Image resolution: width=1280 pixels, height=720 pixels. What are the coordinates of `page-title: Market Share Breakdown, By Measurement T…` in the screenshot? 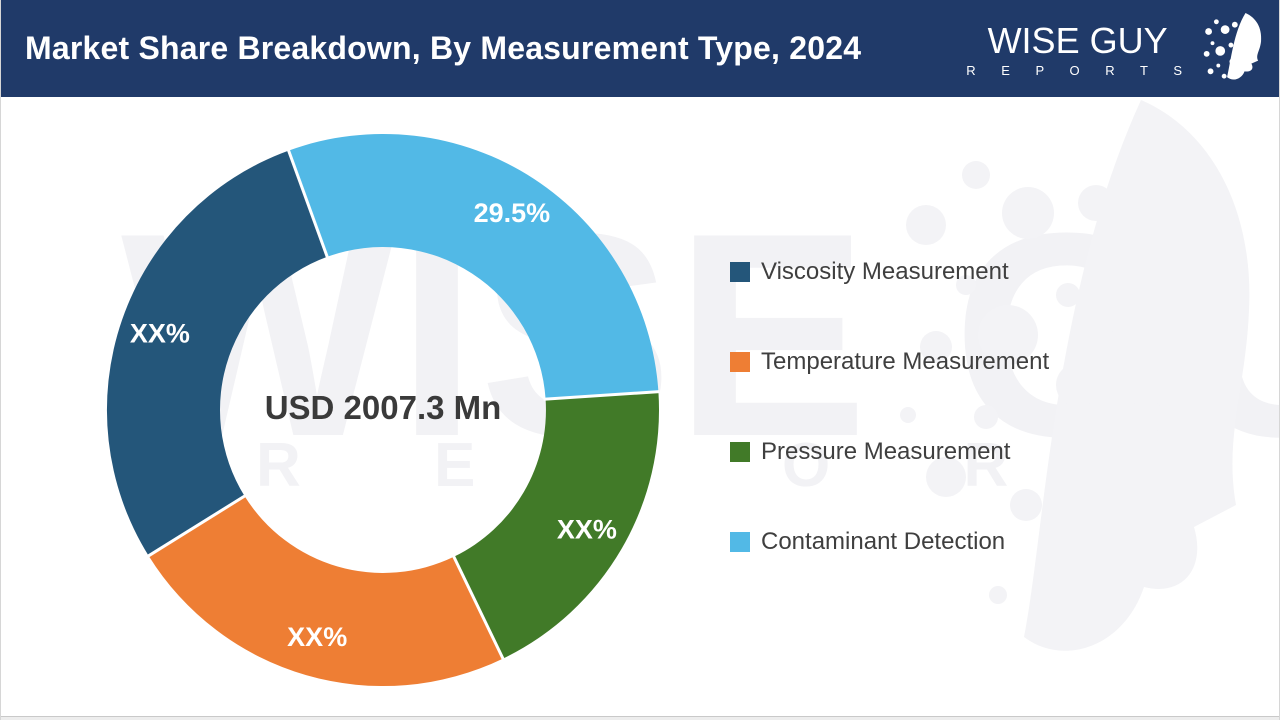 It's located at (443, 48).